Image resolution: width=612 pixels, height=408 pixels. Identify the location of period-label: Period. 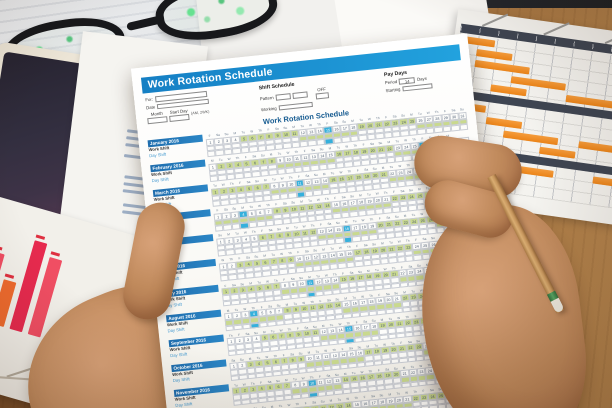
(391, 82).